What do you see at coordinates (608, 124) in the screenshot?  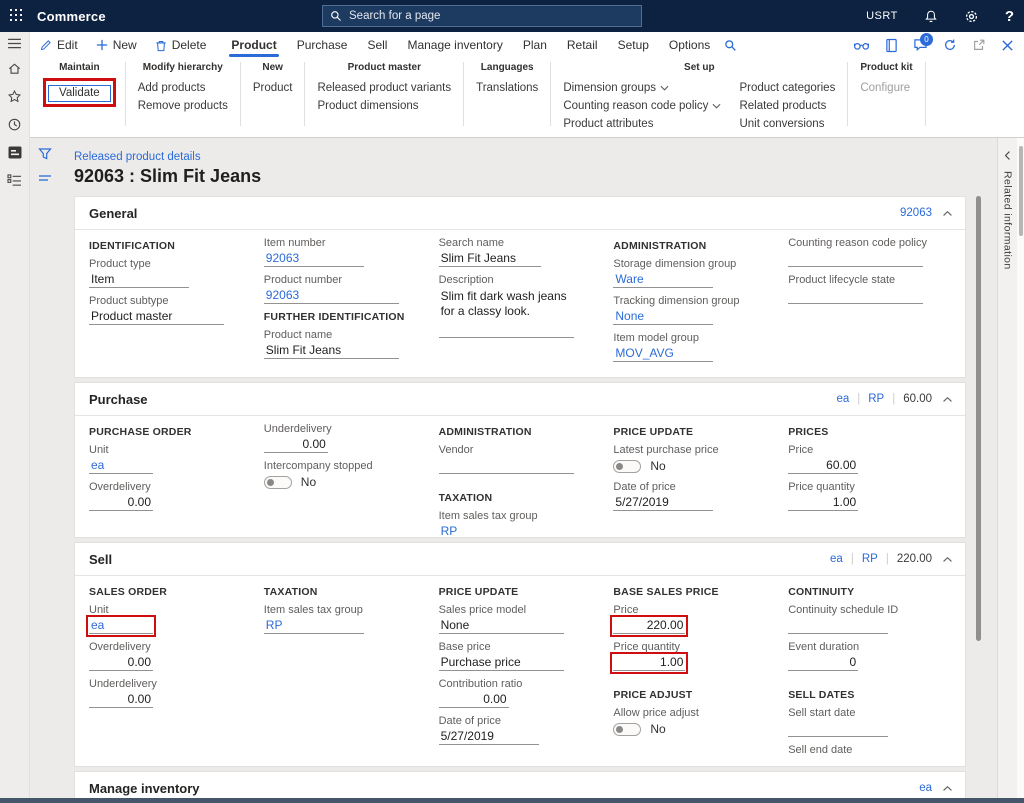 I see `ribbon-item-product-attributes: Product attributes` at bounding box center [608, 124].